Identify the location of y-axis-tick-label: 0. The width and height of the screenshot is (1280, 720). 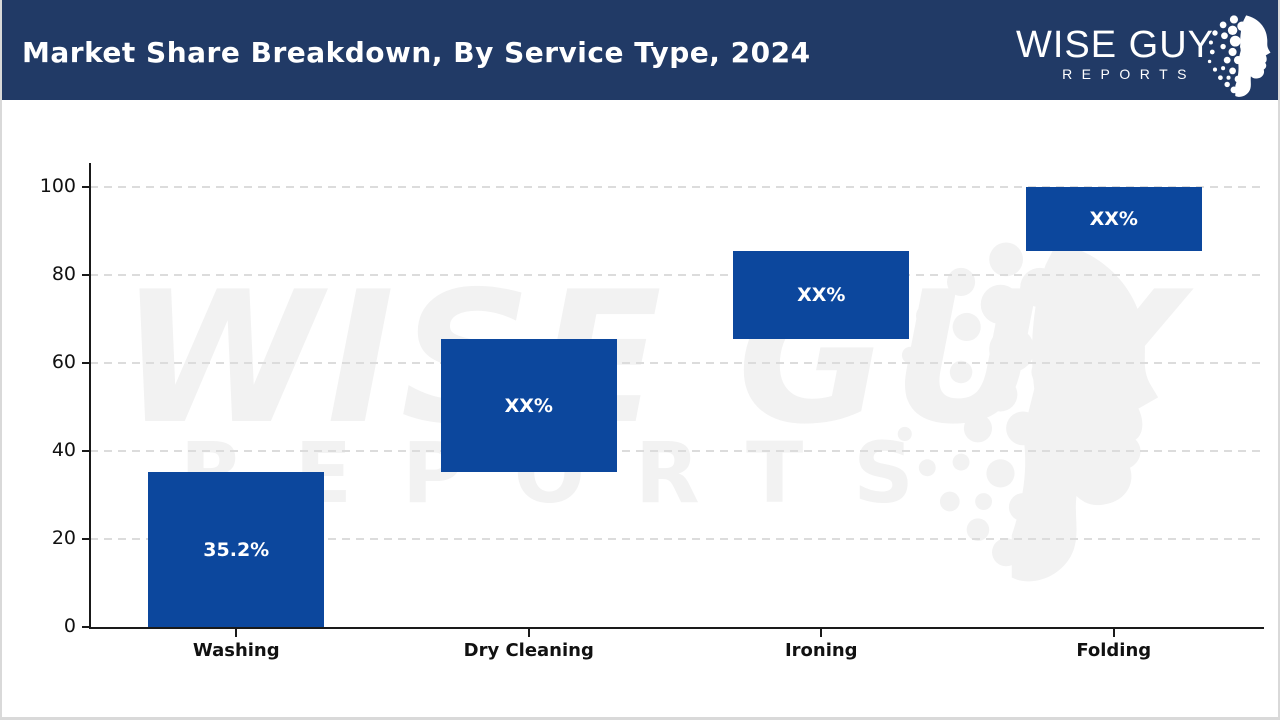
(69, 626).